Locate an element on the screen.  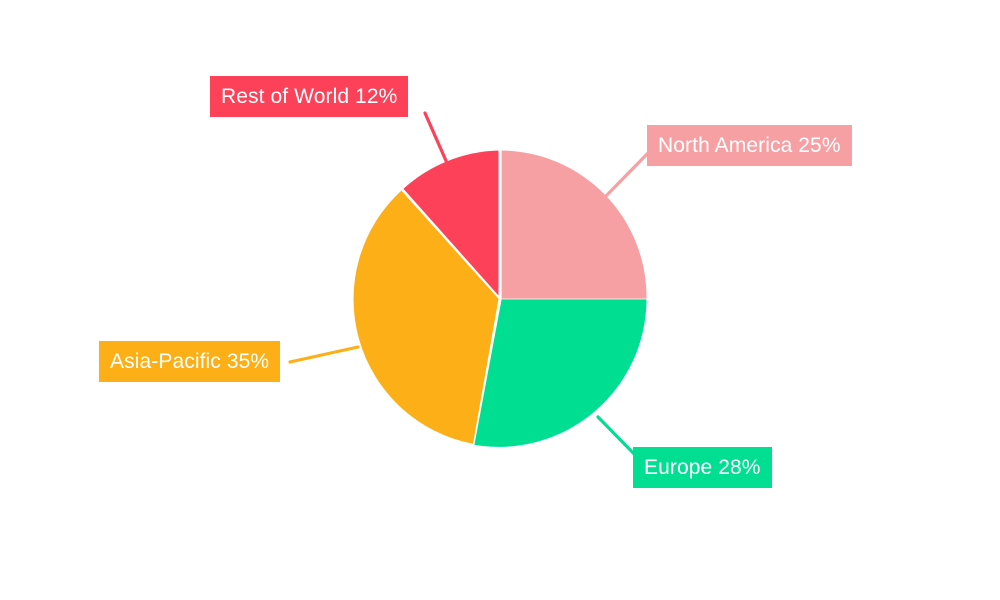
pie-slice-asia-pacific is located at coordinates (426, 317).